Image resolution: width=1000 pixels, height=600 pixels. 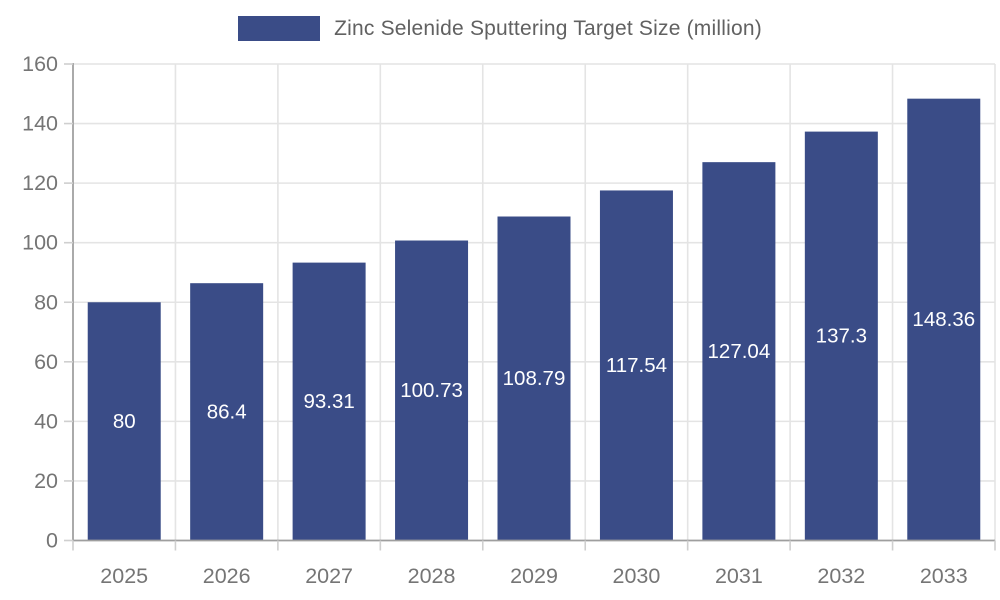 What do you see at coordinates (279, 28) in the screenshot?
I see `legend-swatch` at bounding box center [279, 28].